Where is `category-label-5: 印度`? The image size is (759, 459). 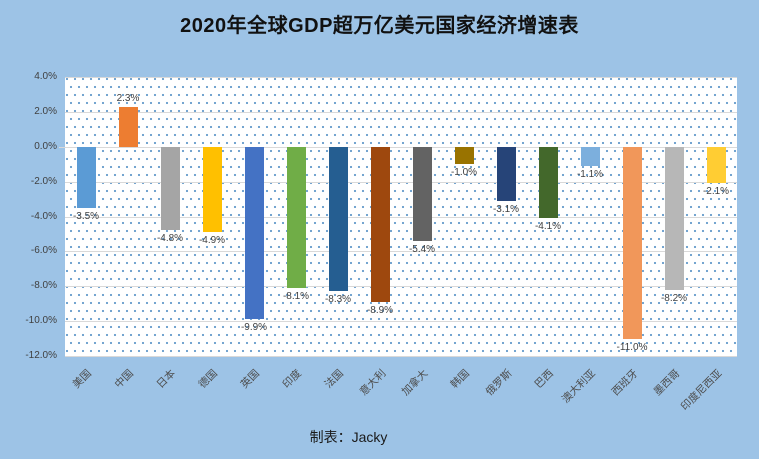
category-label-5: 印度 is located at coordinates (292, 379).